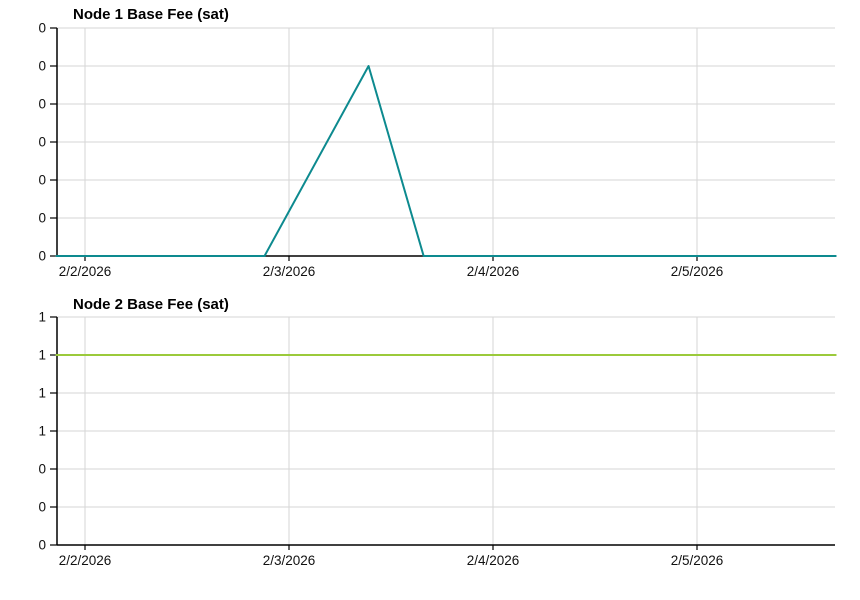 The width and height of the screenshot is (860, 600). What do you see at coordinates (151, 304) in the screenshot?
I see `node2-chart-title: Node 2 Base Fee (sat)` at bounding box center [151, 304].